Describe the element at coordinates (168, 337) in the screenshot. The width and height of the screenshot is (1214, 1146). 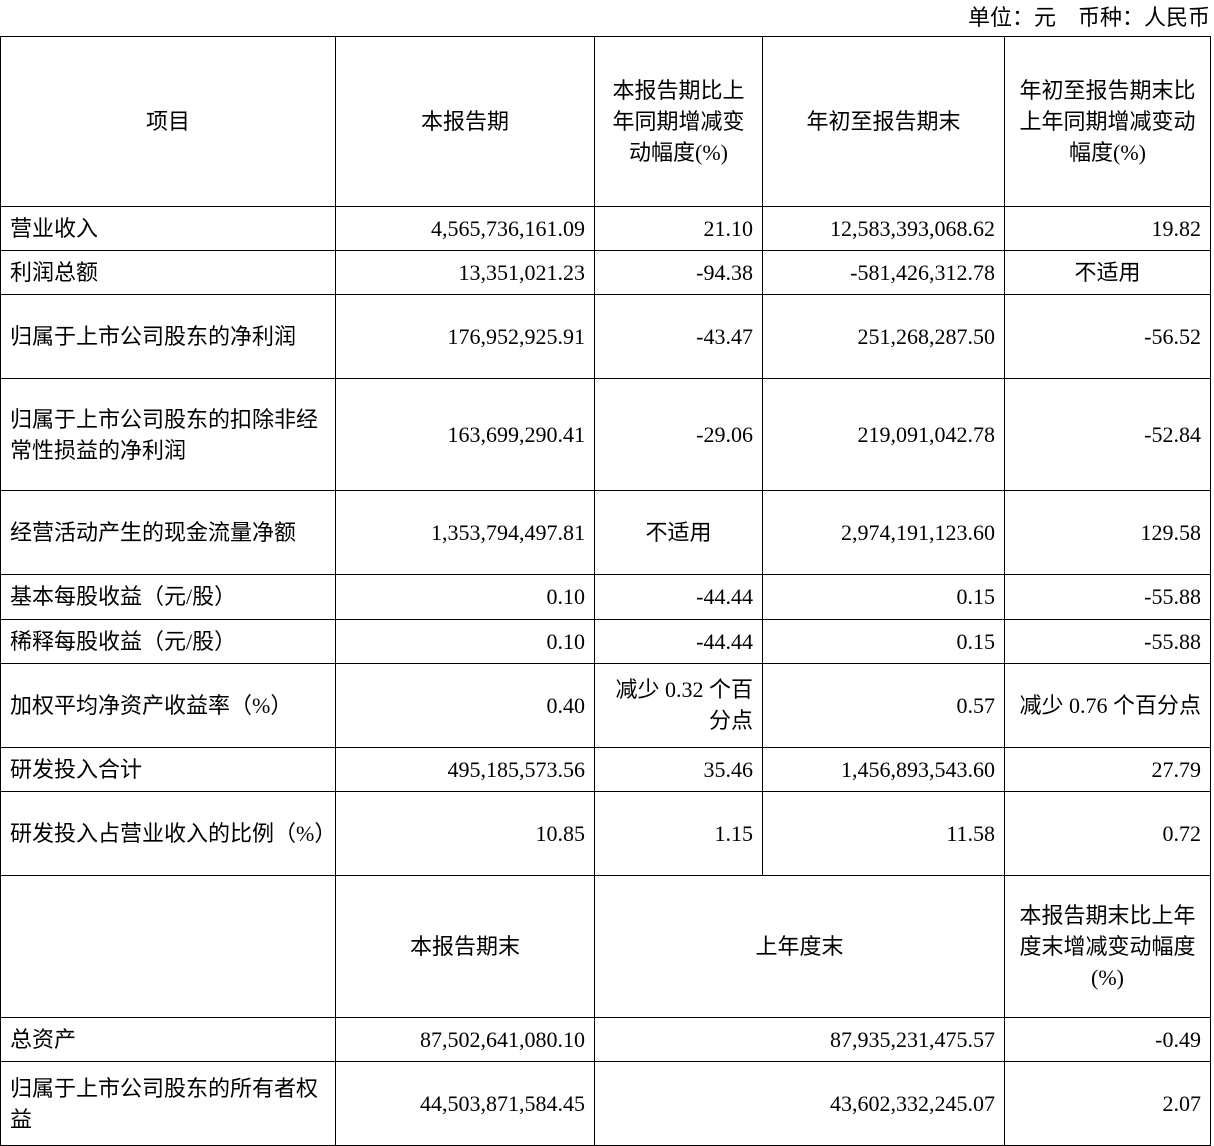
I see `row-label: 归属于上市公司股东的净利润` at that location.